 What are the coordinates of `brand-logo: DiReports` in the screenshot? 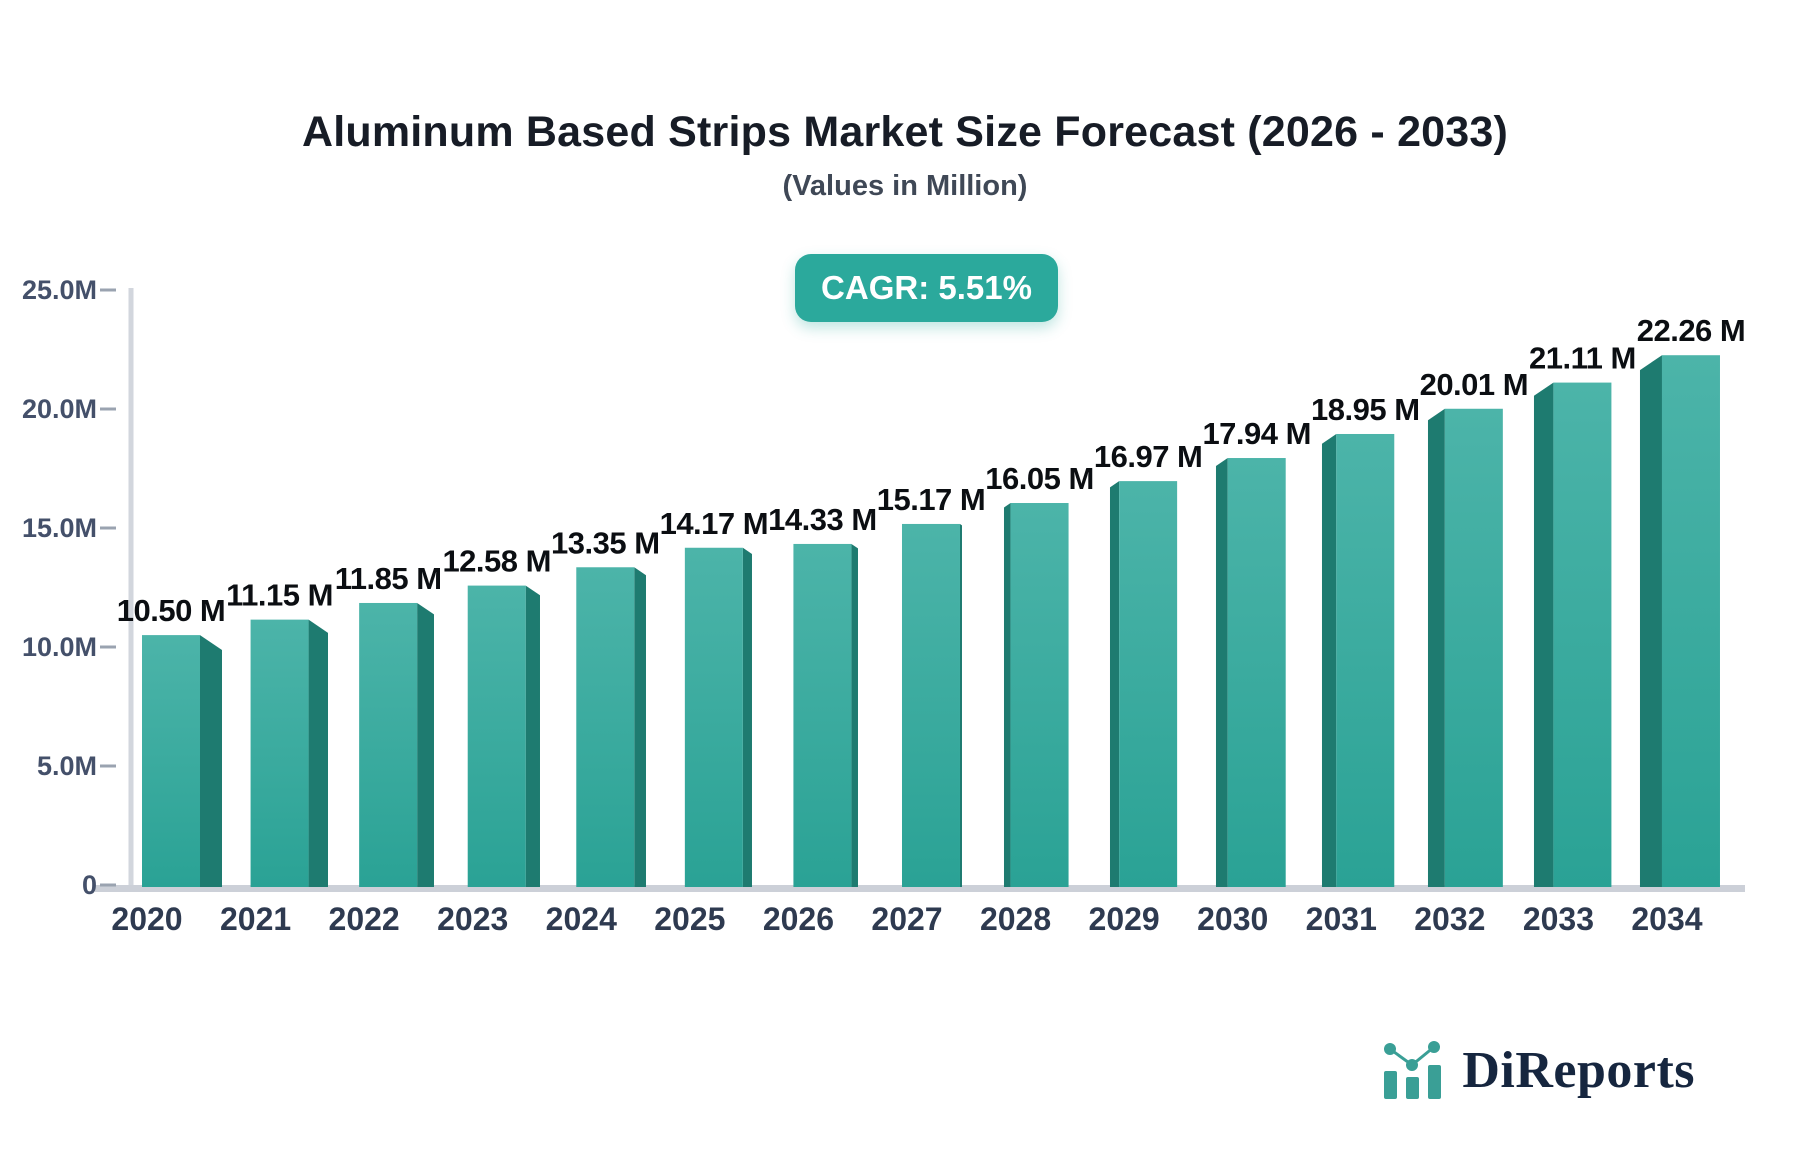 It's located at (1537, 1070).